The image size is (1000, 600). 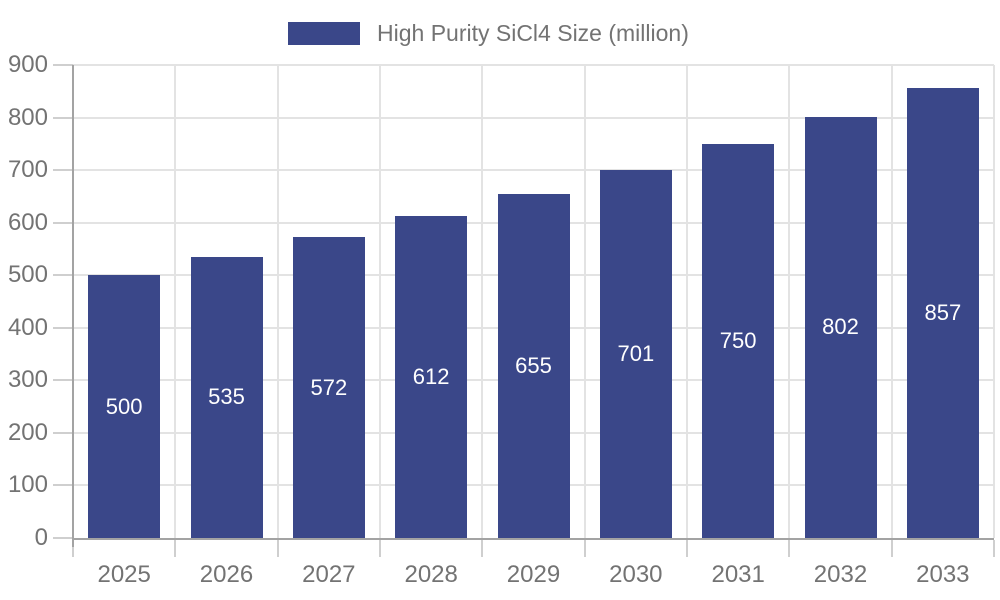 I want to click on bar-2027: 572, so click(x=328, y=387).